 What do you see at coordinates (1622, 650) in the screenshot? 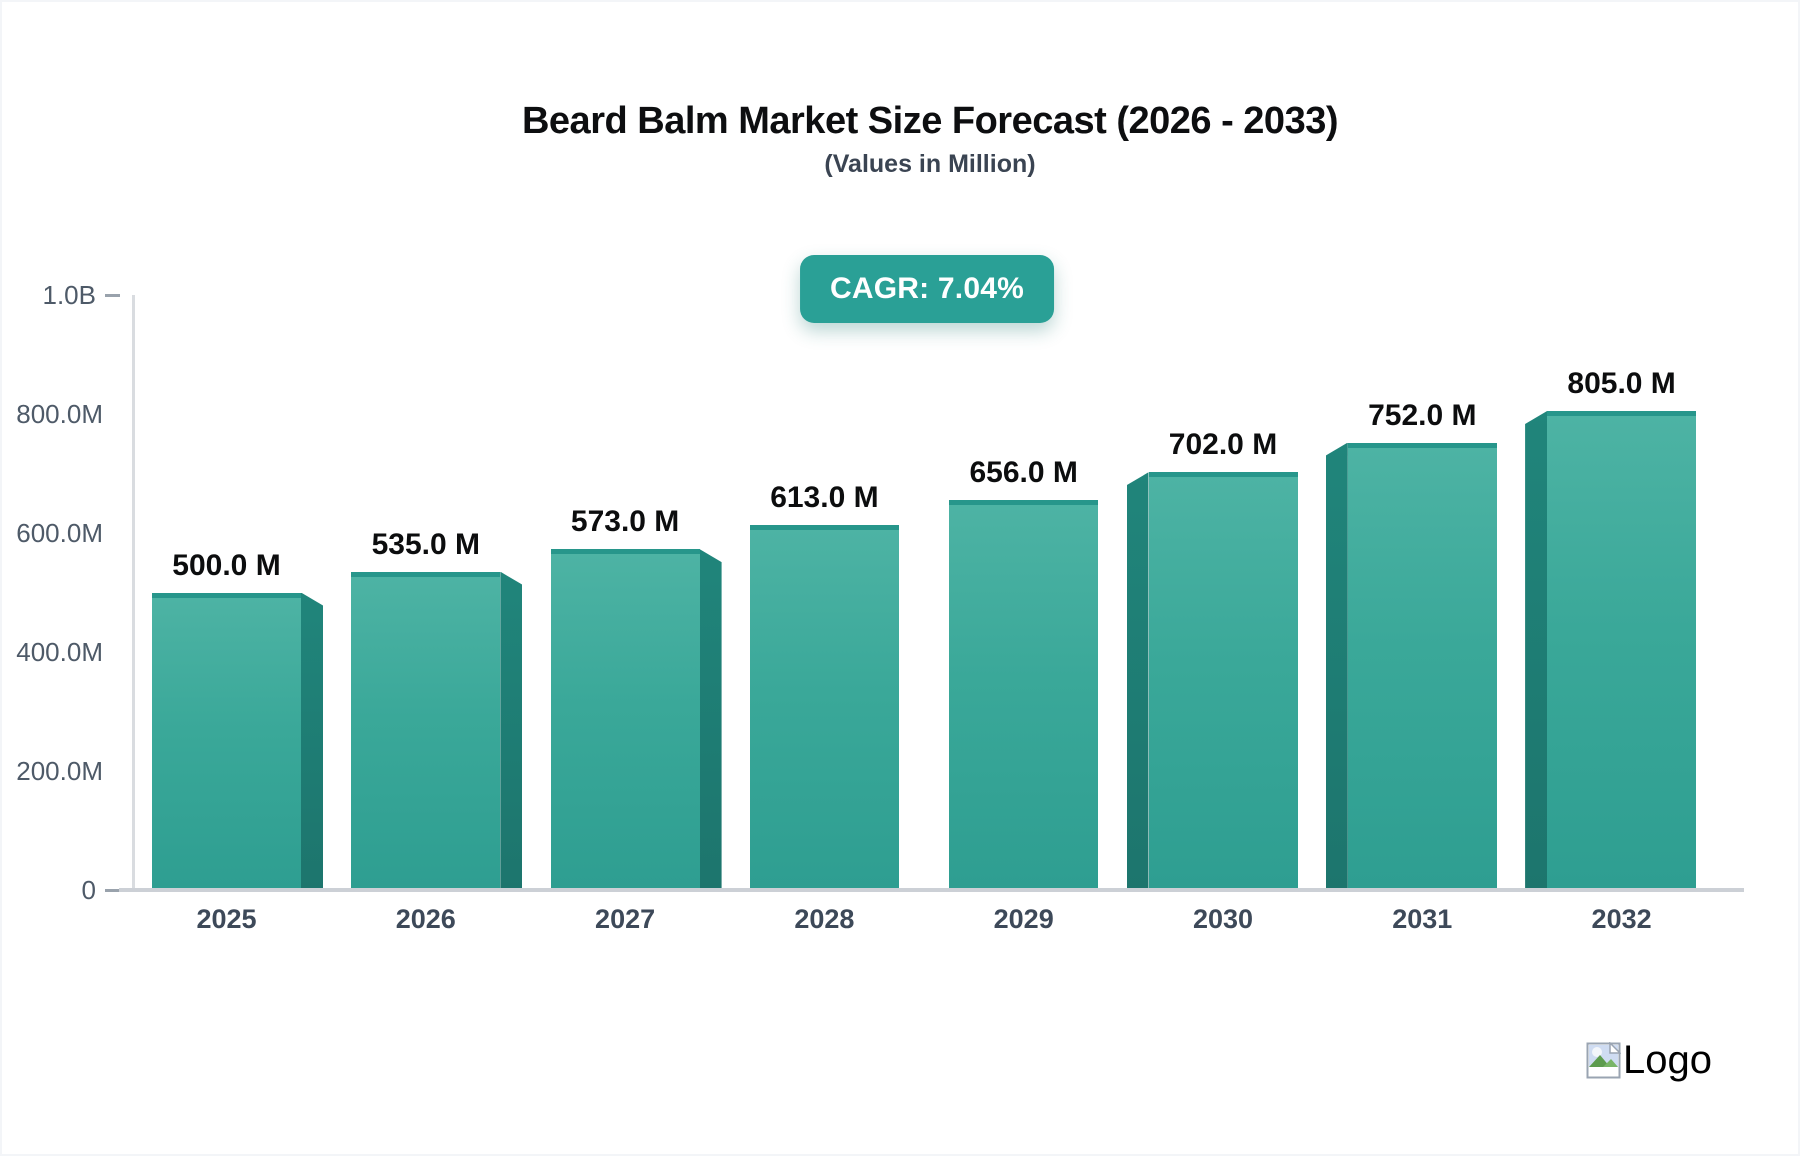
I see `bar-2032` at bounding box center [1622, 650].